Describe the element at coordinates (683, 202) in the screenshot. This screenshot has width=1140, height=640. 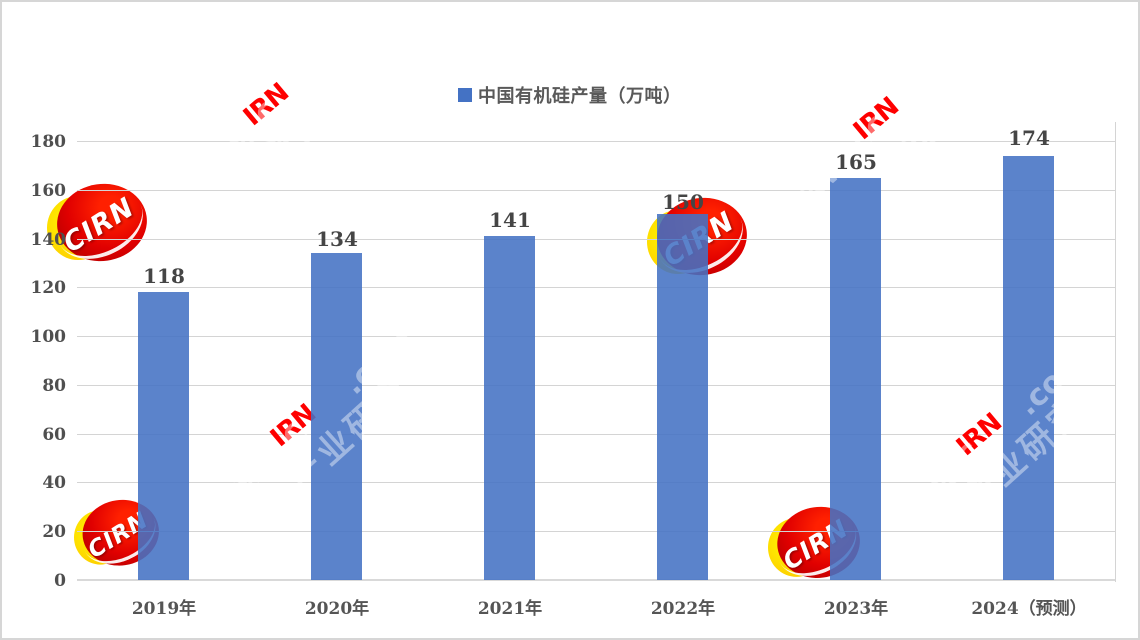
I see `value-label-2022: 150` at that location.